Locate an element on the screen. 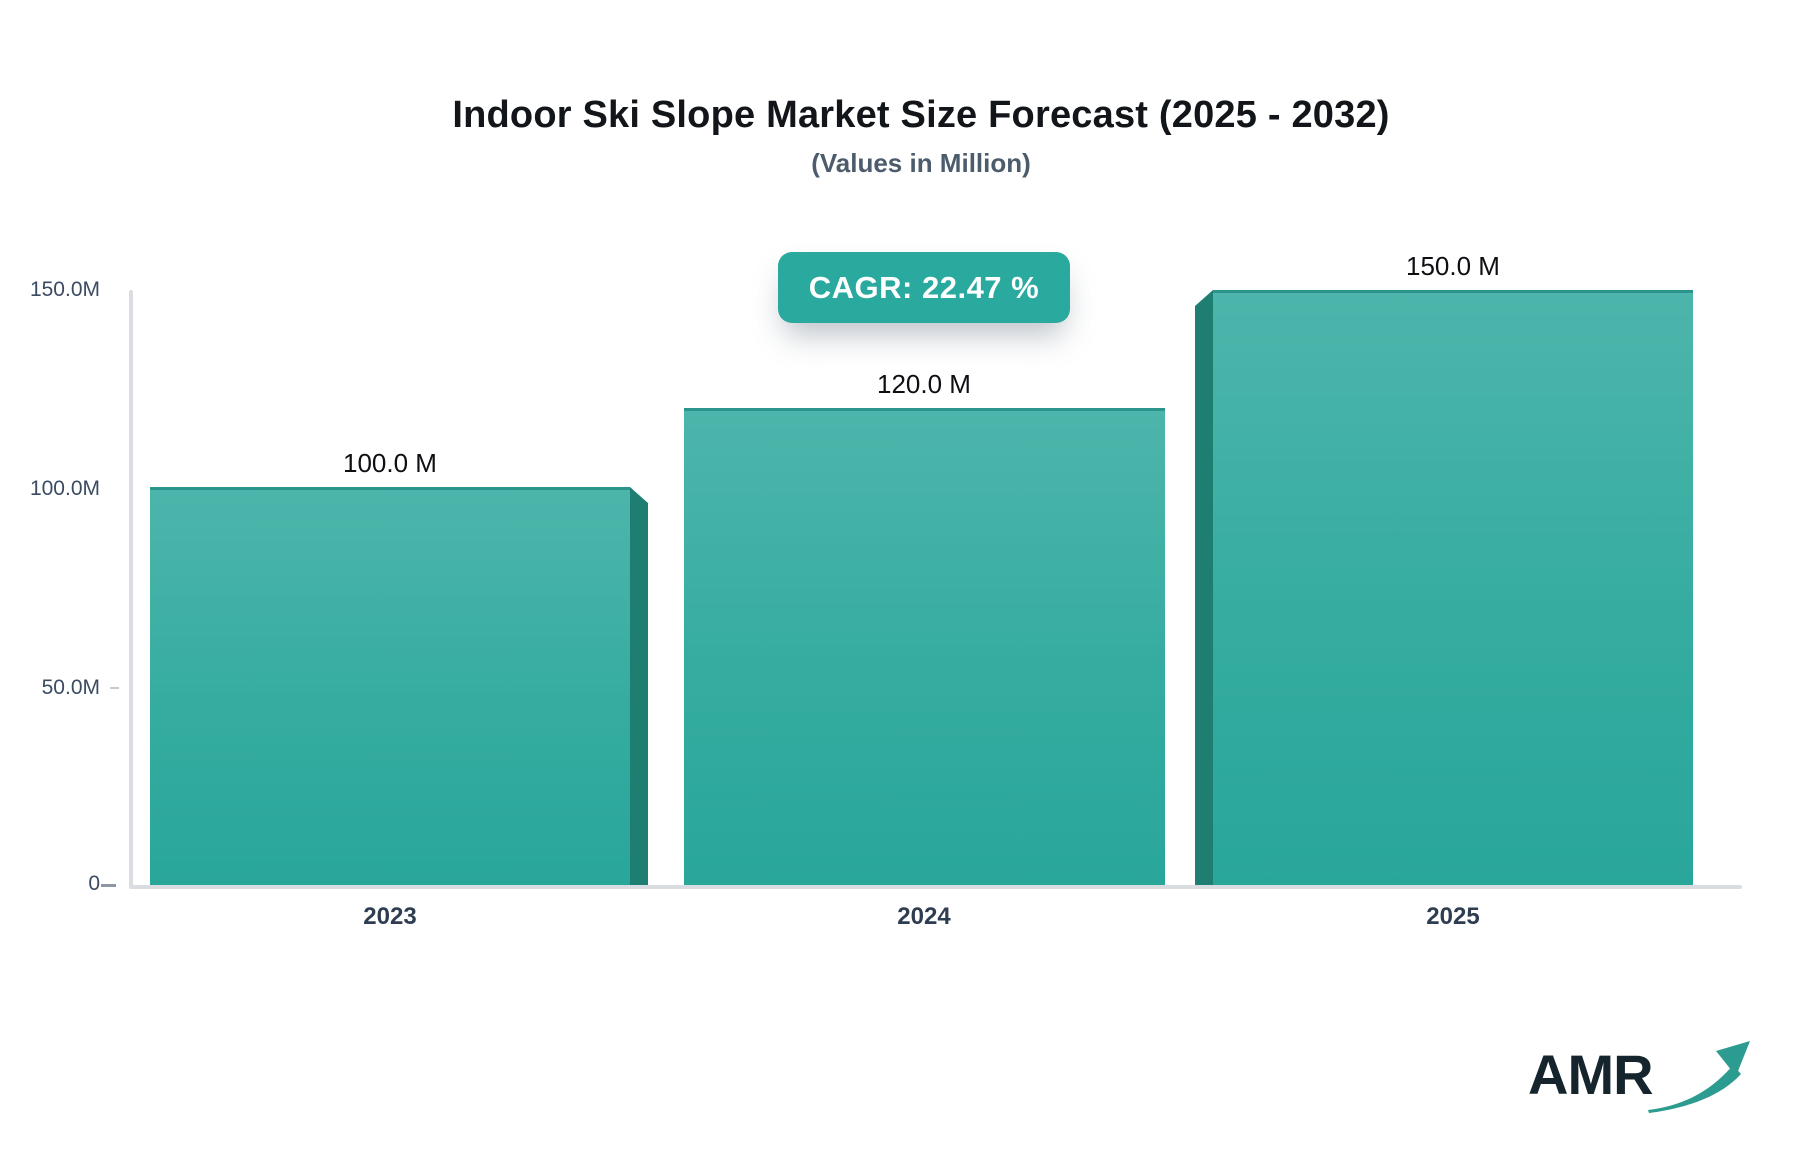 The height and width of the screenshot is (1156, 1800). x-tick-label-2024: 2024 is located at coordinates (924, 916).